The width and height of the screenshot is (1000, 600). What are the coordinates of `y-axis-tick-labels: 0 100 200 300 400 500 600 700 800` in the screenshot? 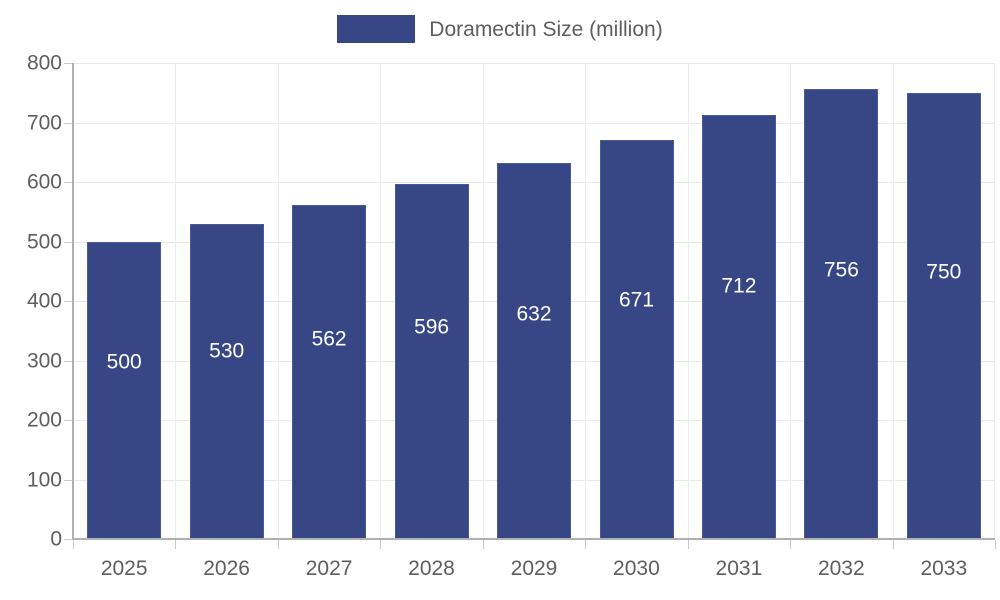 It's located at (31, 300).